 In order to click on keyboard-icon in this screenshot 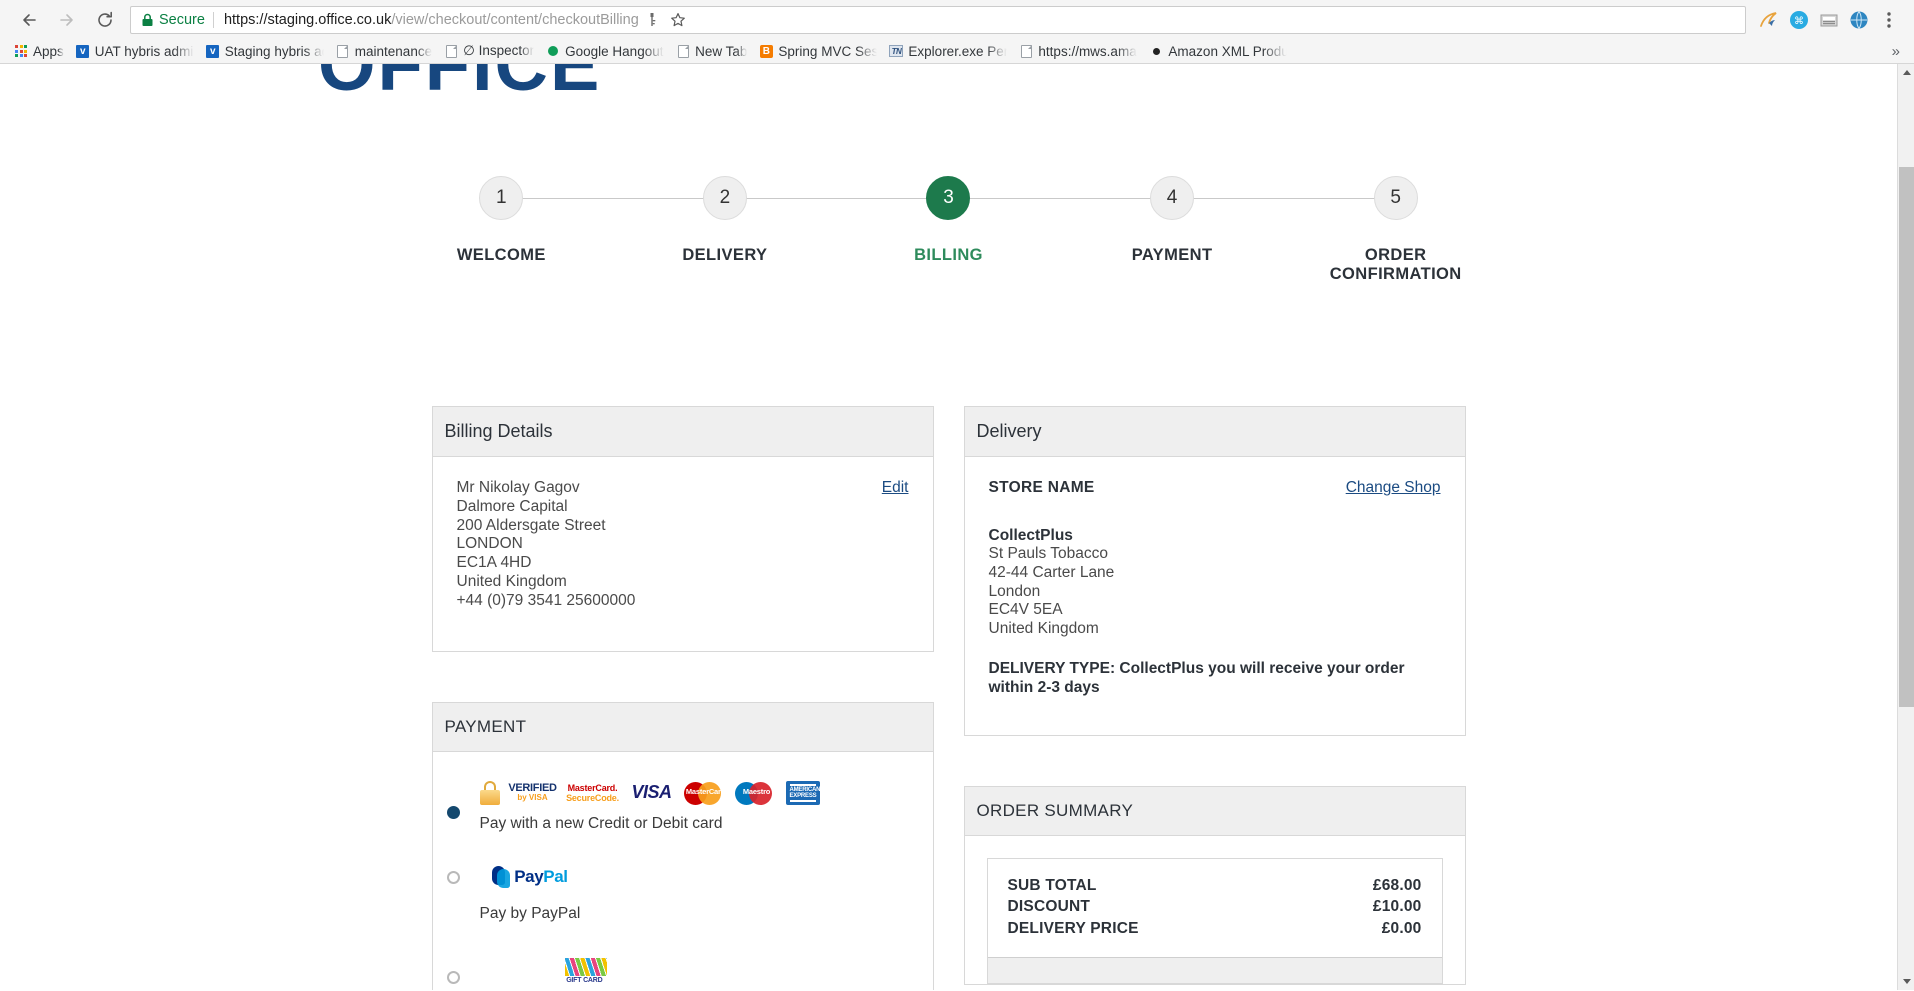, I will do `click(1829, 20)`.